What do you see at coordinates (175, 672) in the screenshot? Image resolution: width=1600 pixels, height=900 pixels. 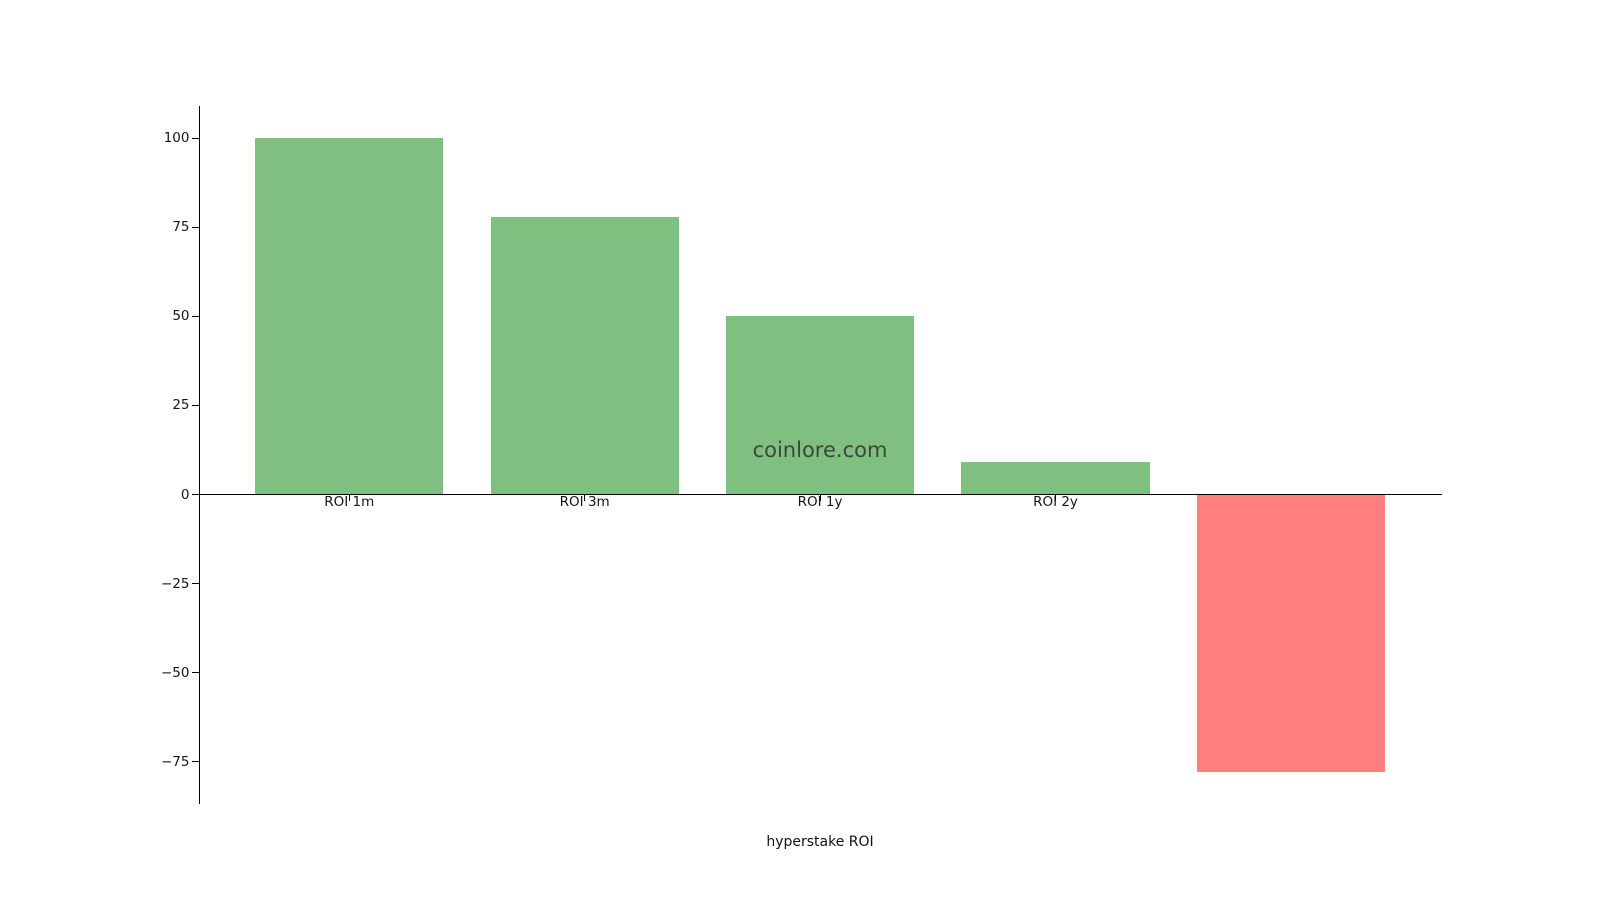 I see `y-tick-label: −50` at bounding box center [175, 672].